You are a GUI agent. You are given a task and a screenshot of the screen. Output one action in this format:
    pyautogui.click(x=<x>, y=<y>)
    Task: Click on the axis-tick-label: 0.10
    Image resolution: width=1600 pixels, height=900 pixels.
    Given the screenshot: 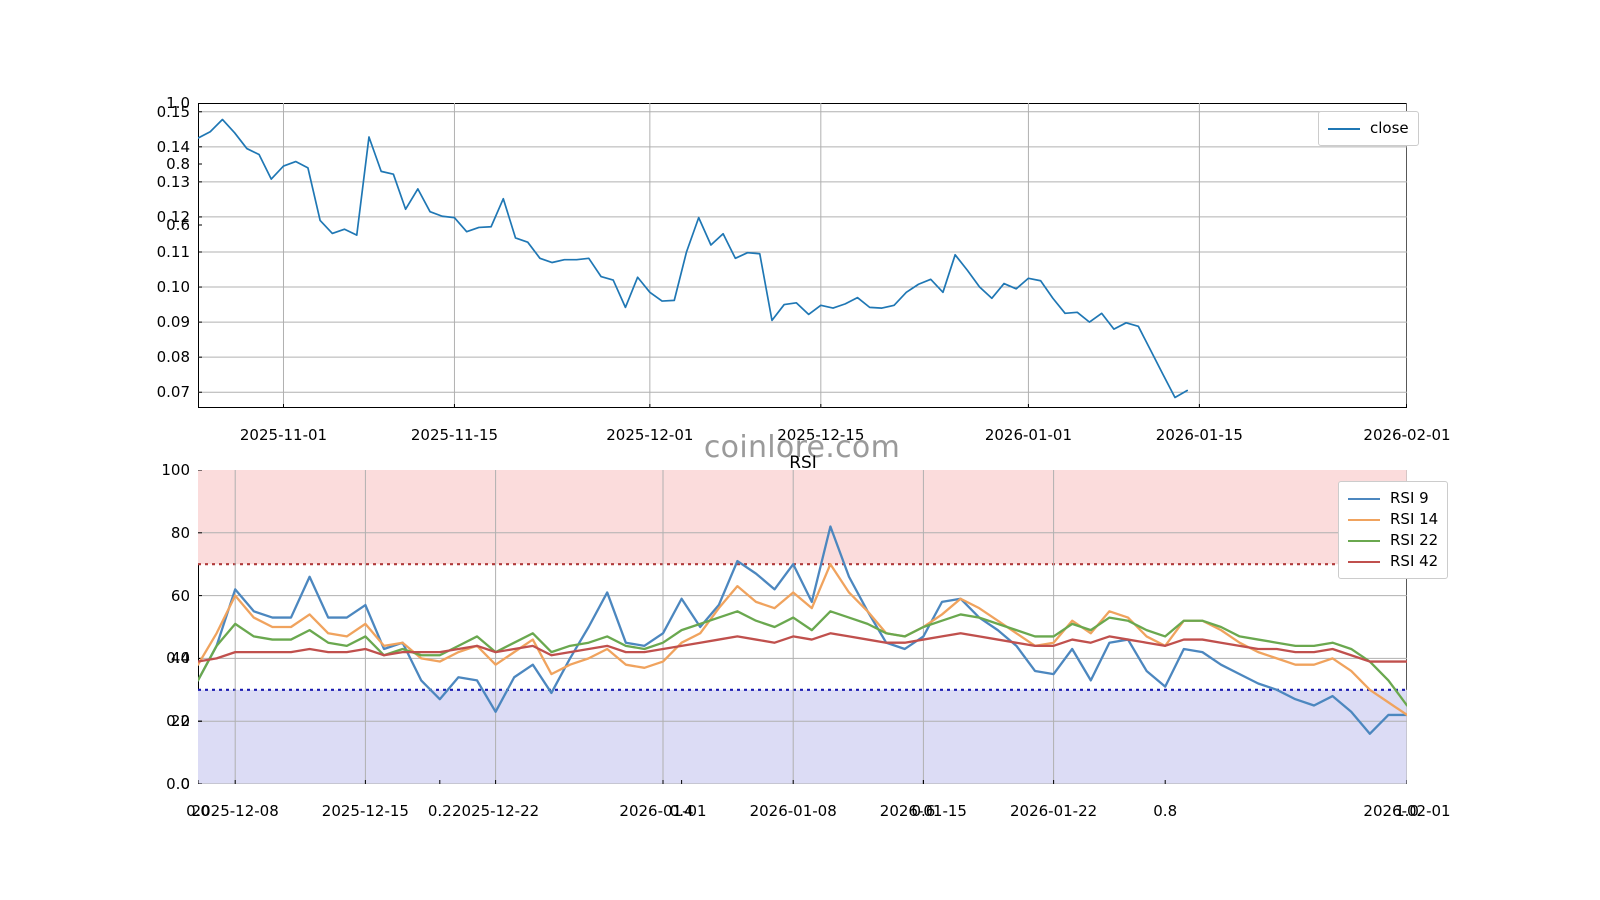 What is the action you would take?
    pyautogui.click(x=173, y=287)
    